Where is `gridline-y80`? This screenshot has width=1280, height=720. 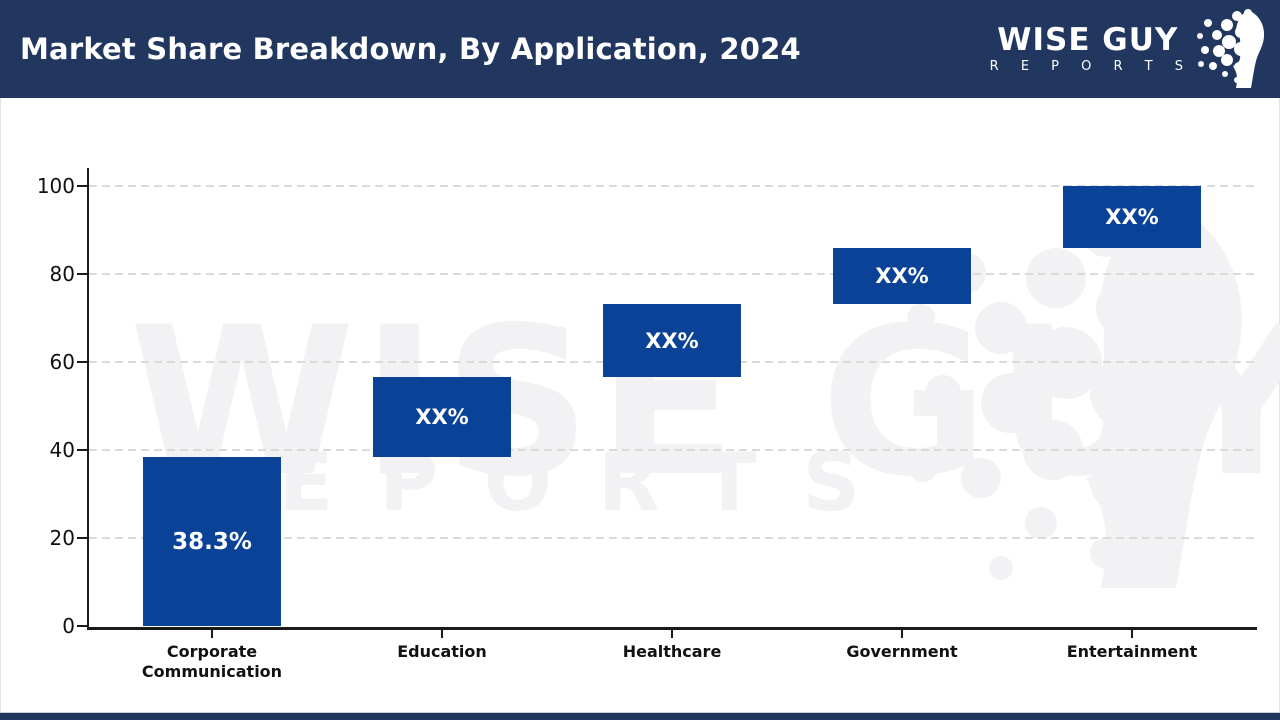
gridline-y80 is located at coordinates (673, 274).